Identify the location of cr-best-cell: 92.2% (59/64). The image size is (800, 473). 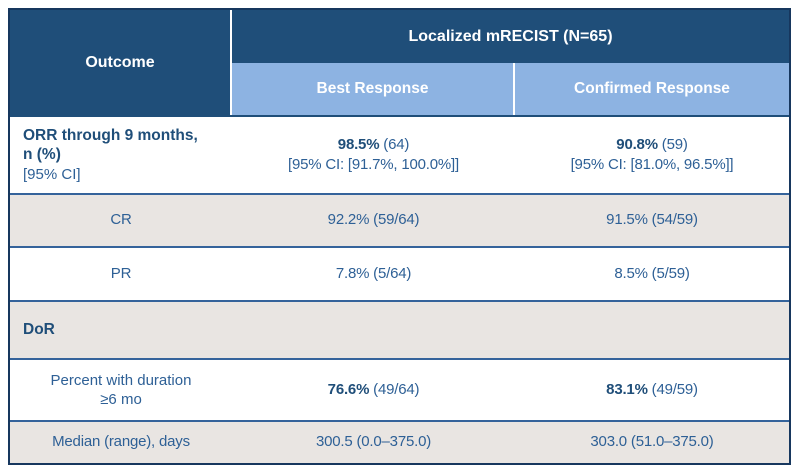
(373, 220).